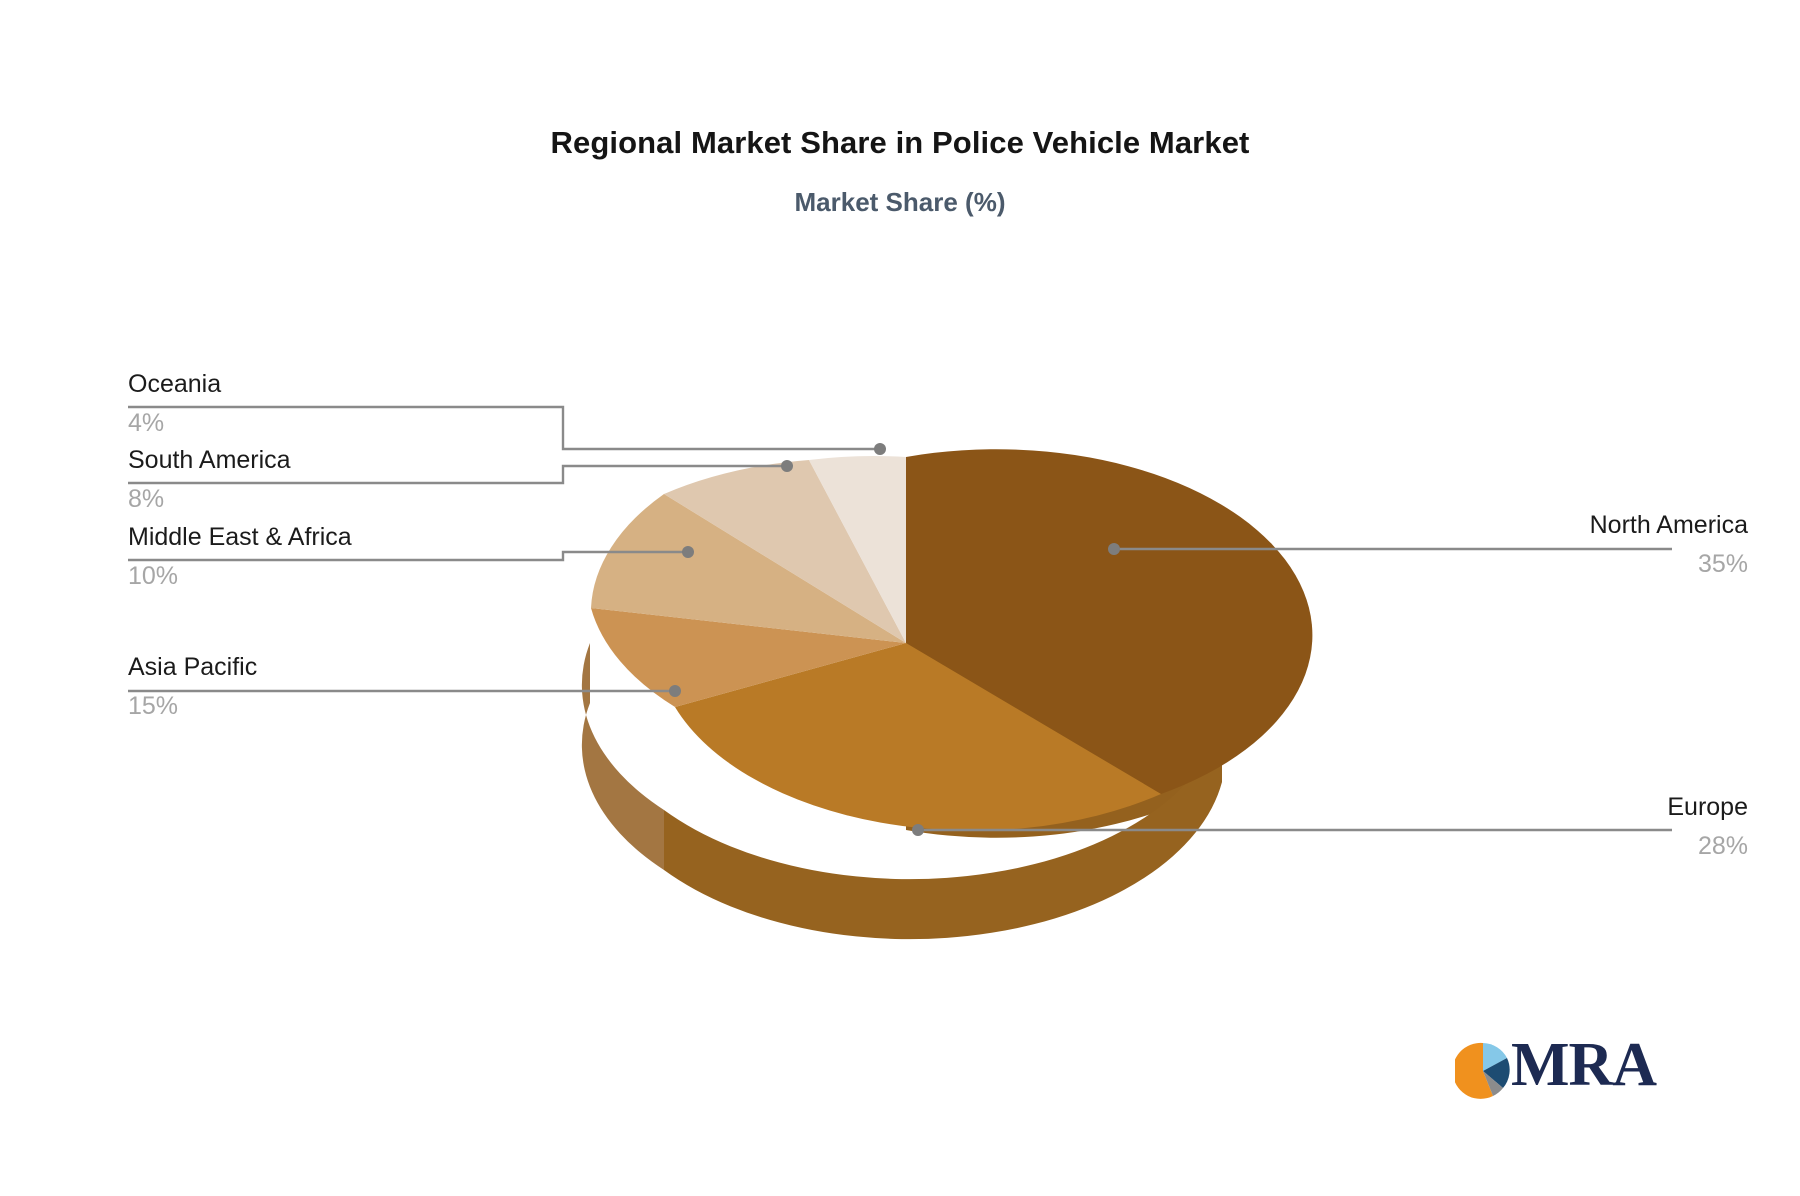  What do you see at coordinates (900, 202) in the screenshot?
I see `chart-subtitle: Market Share (%)` at bounding box center [900, 202].